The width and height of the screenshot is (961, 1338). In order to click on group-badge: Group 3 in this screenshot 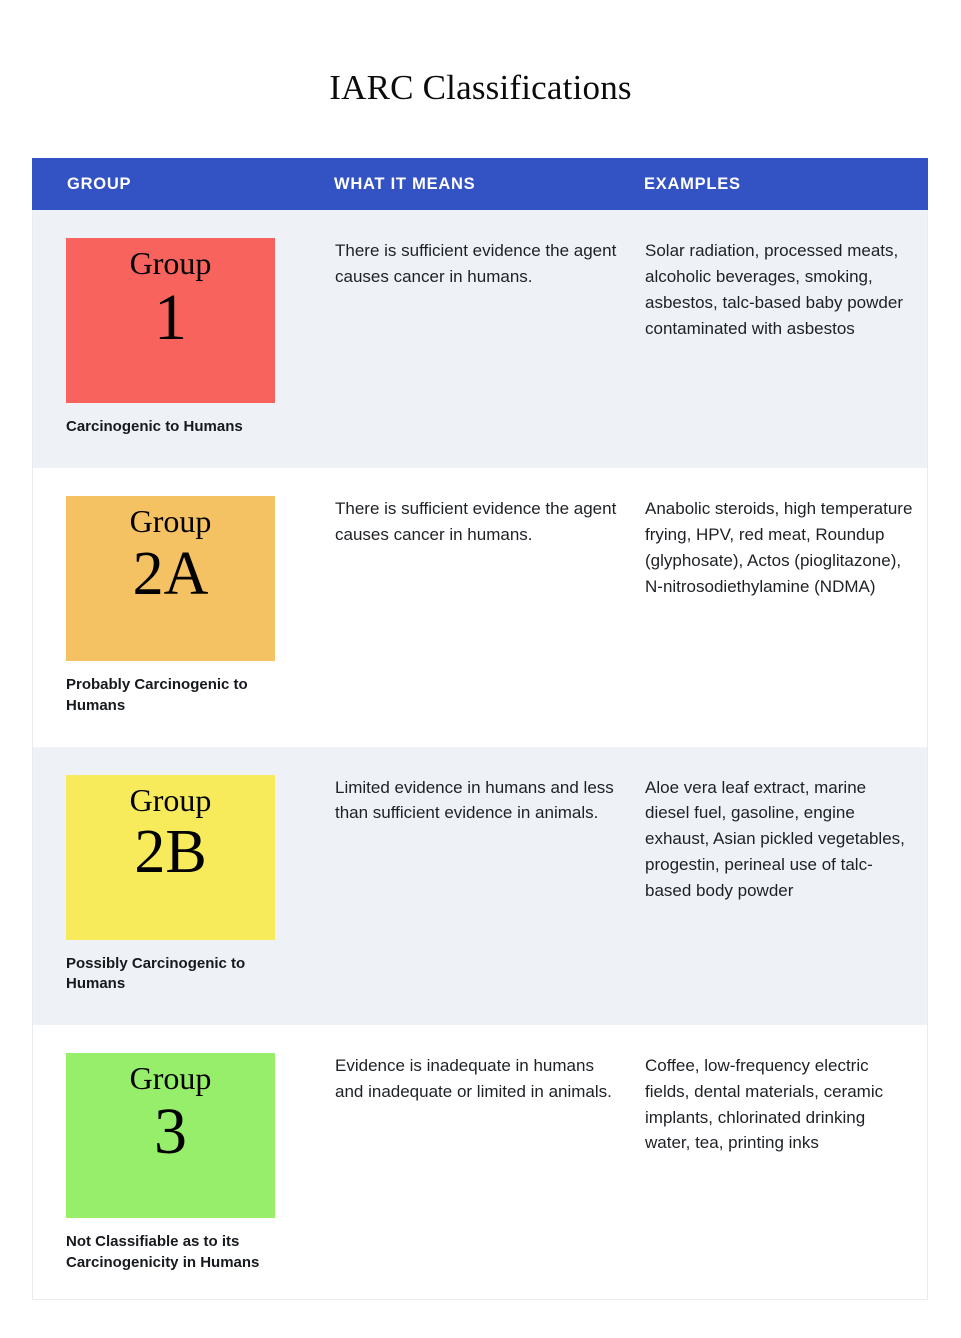, I will do `click(170, 1135)`.